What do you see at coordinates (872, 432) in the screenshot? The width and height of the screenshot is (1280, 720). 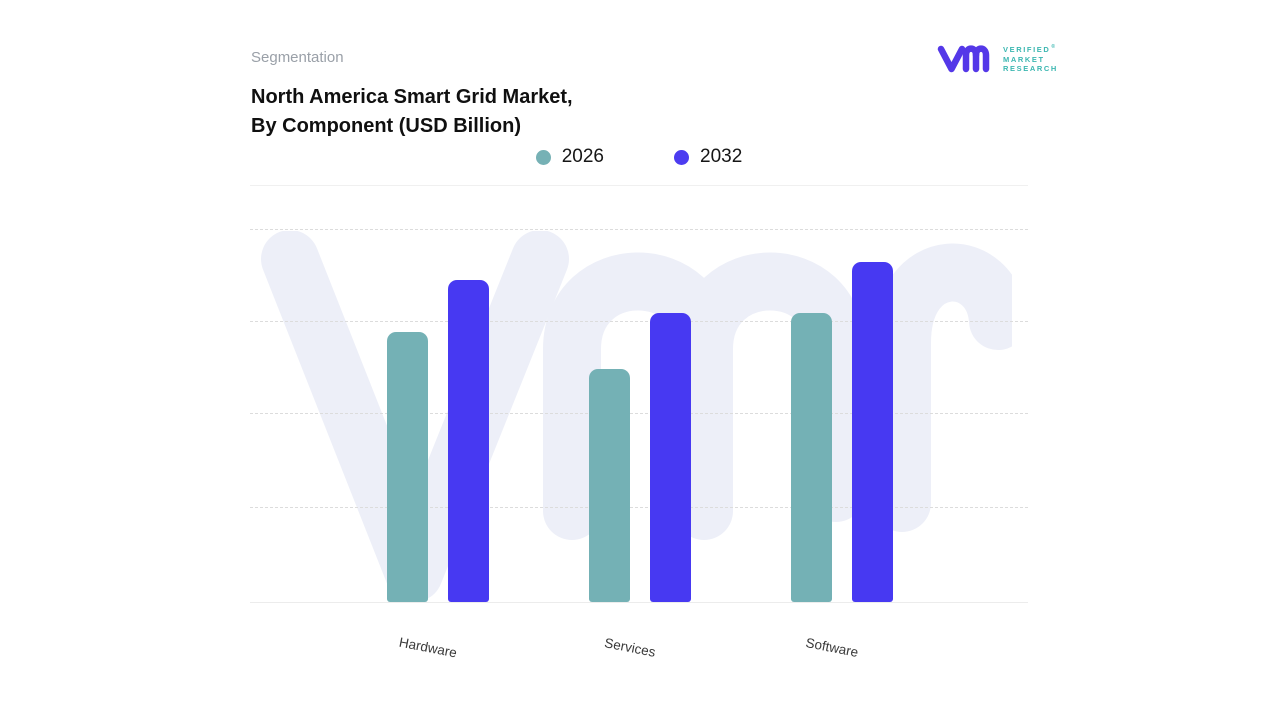 I see `bar-software-2032` at bounding box center [872, 432].